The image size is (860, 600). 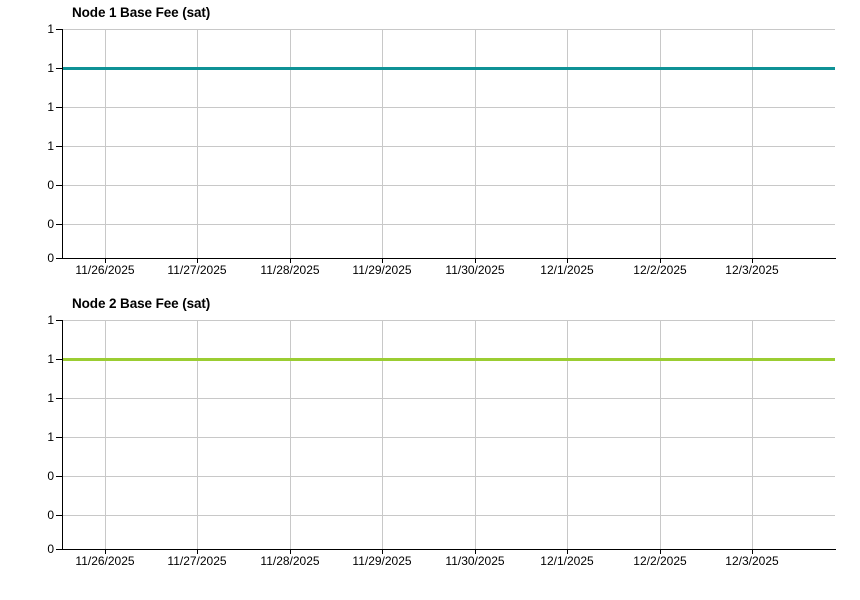 What do you see at coordinates (141, 12) in the screenshot?
I see `chart-title: Node 1 Base Fee (sat)` at bounding box center [141, 12].